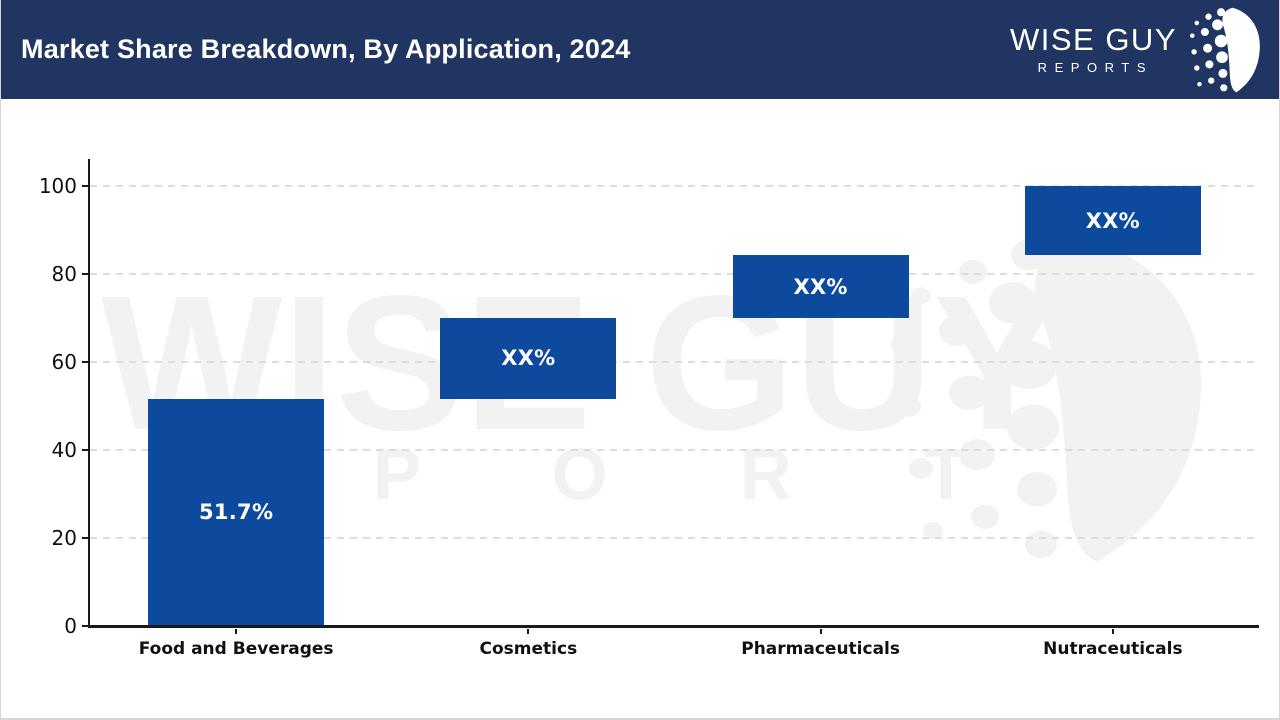  Describe the element at coordinates (64, 538) in the screenshot. I see `y-axis-tick-label: 20` at that location.